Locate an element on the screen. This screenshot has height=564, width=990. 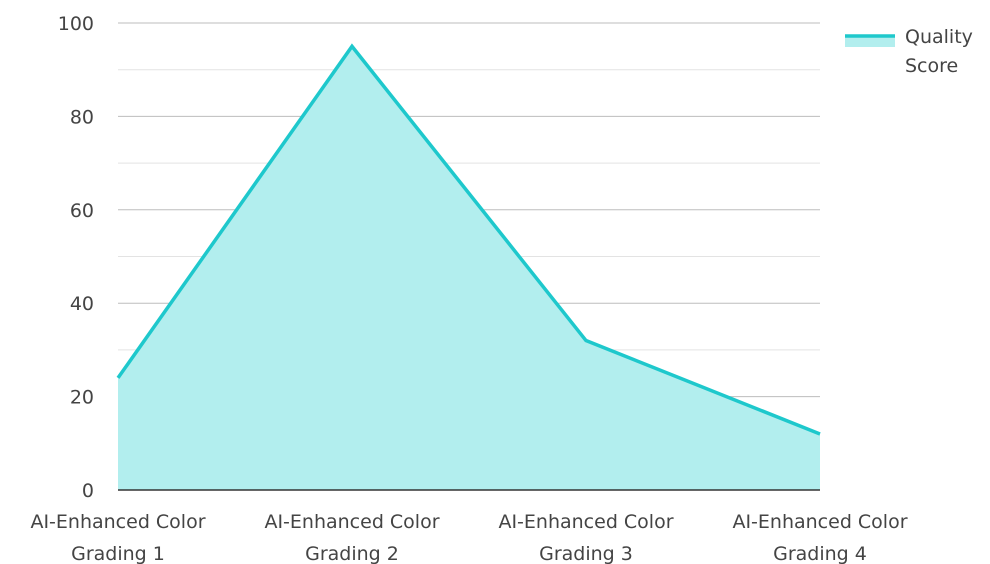
legend-swatch-fill is located at coordinates (870, 41).